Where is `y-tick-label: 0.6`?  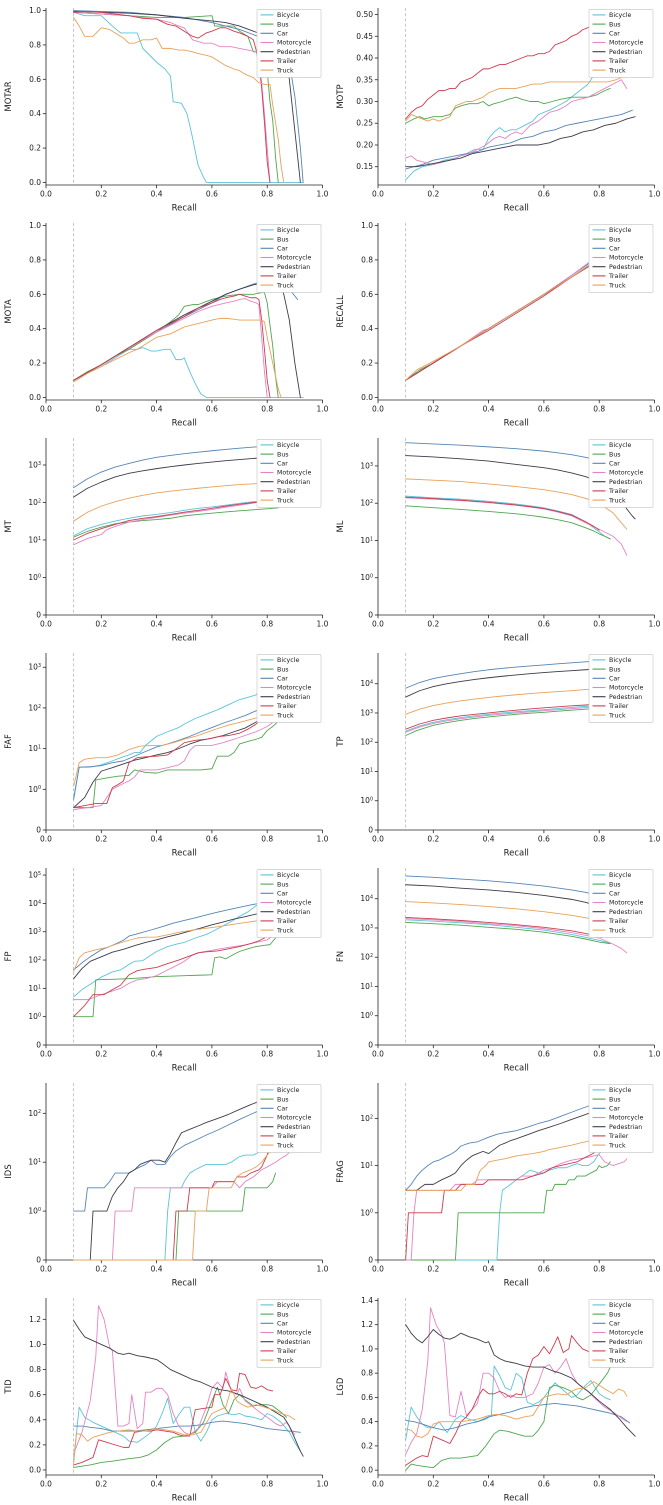
y-tick-label: 0.6 is located at coordinates (35, 79).